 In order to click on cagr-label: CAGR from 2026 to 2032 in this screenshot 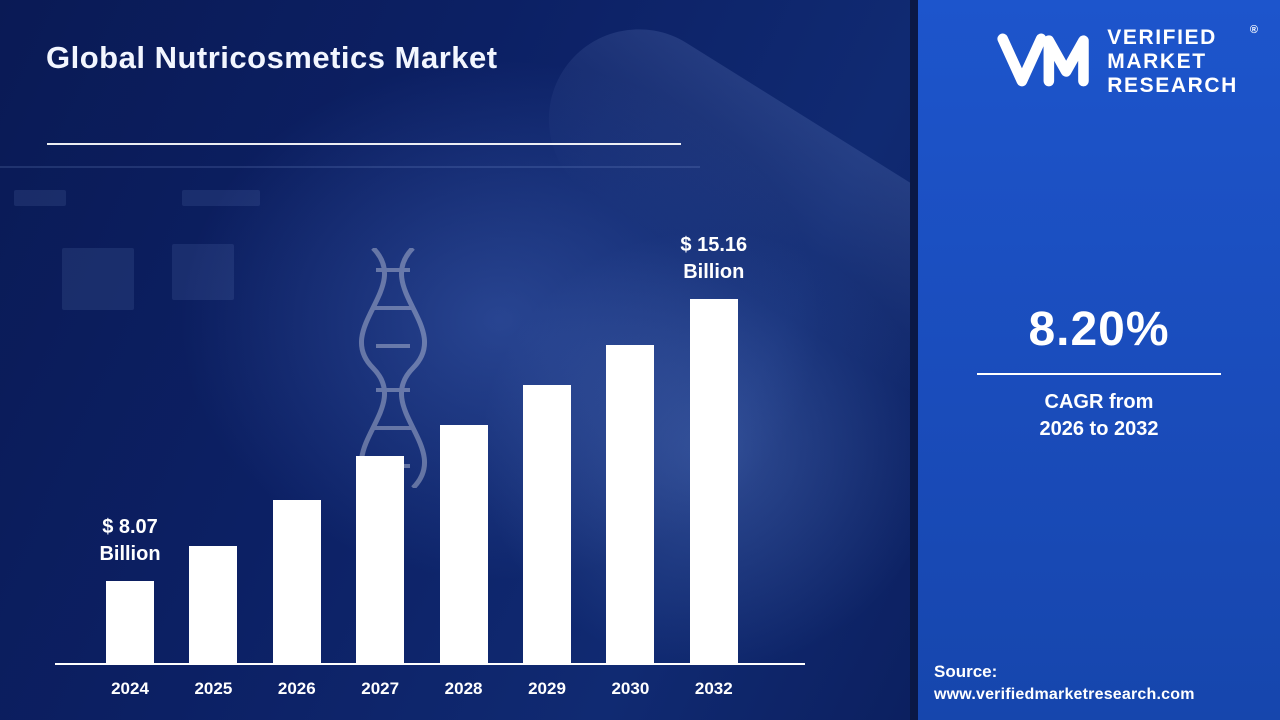, I will do `click(1099, 416)`.